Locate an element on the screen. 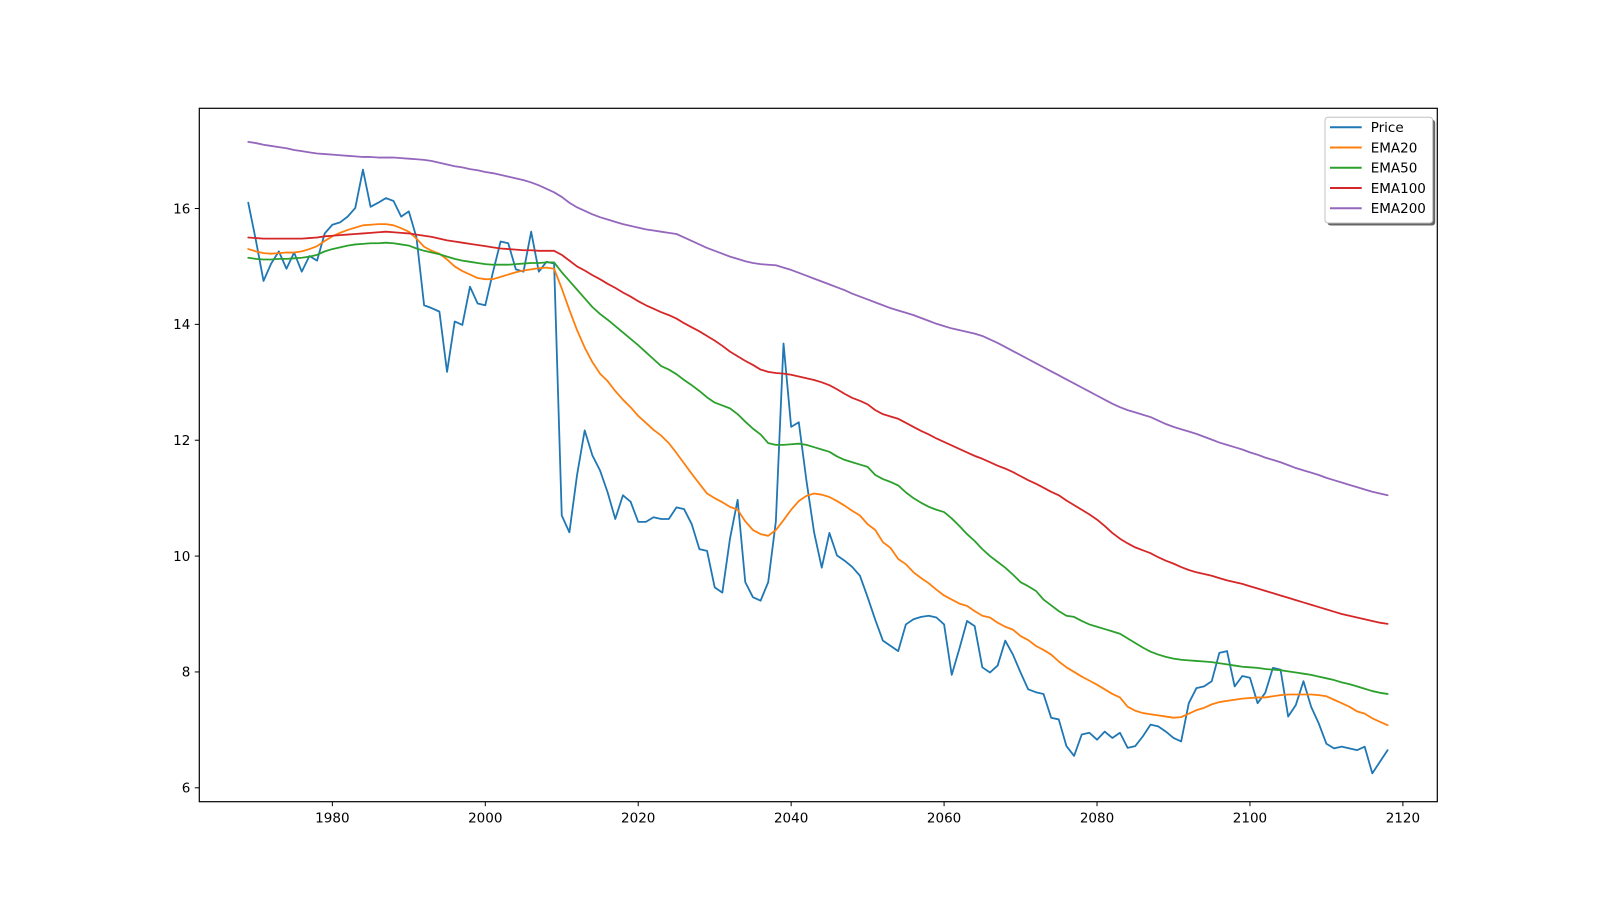 The width and height of the screenshot is (1600, 900). y-tick-label: 6 is located at coordinates (186, 789).